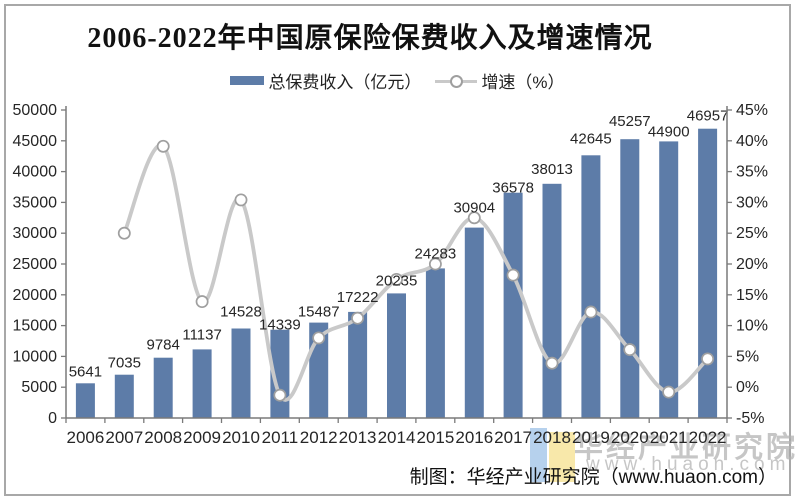 Image resolution: width=795 pixels, height=500 pixels. Describe the element at coordinates (552, 363) in the screenshot. I see `growth-marker-2018` at that location.